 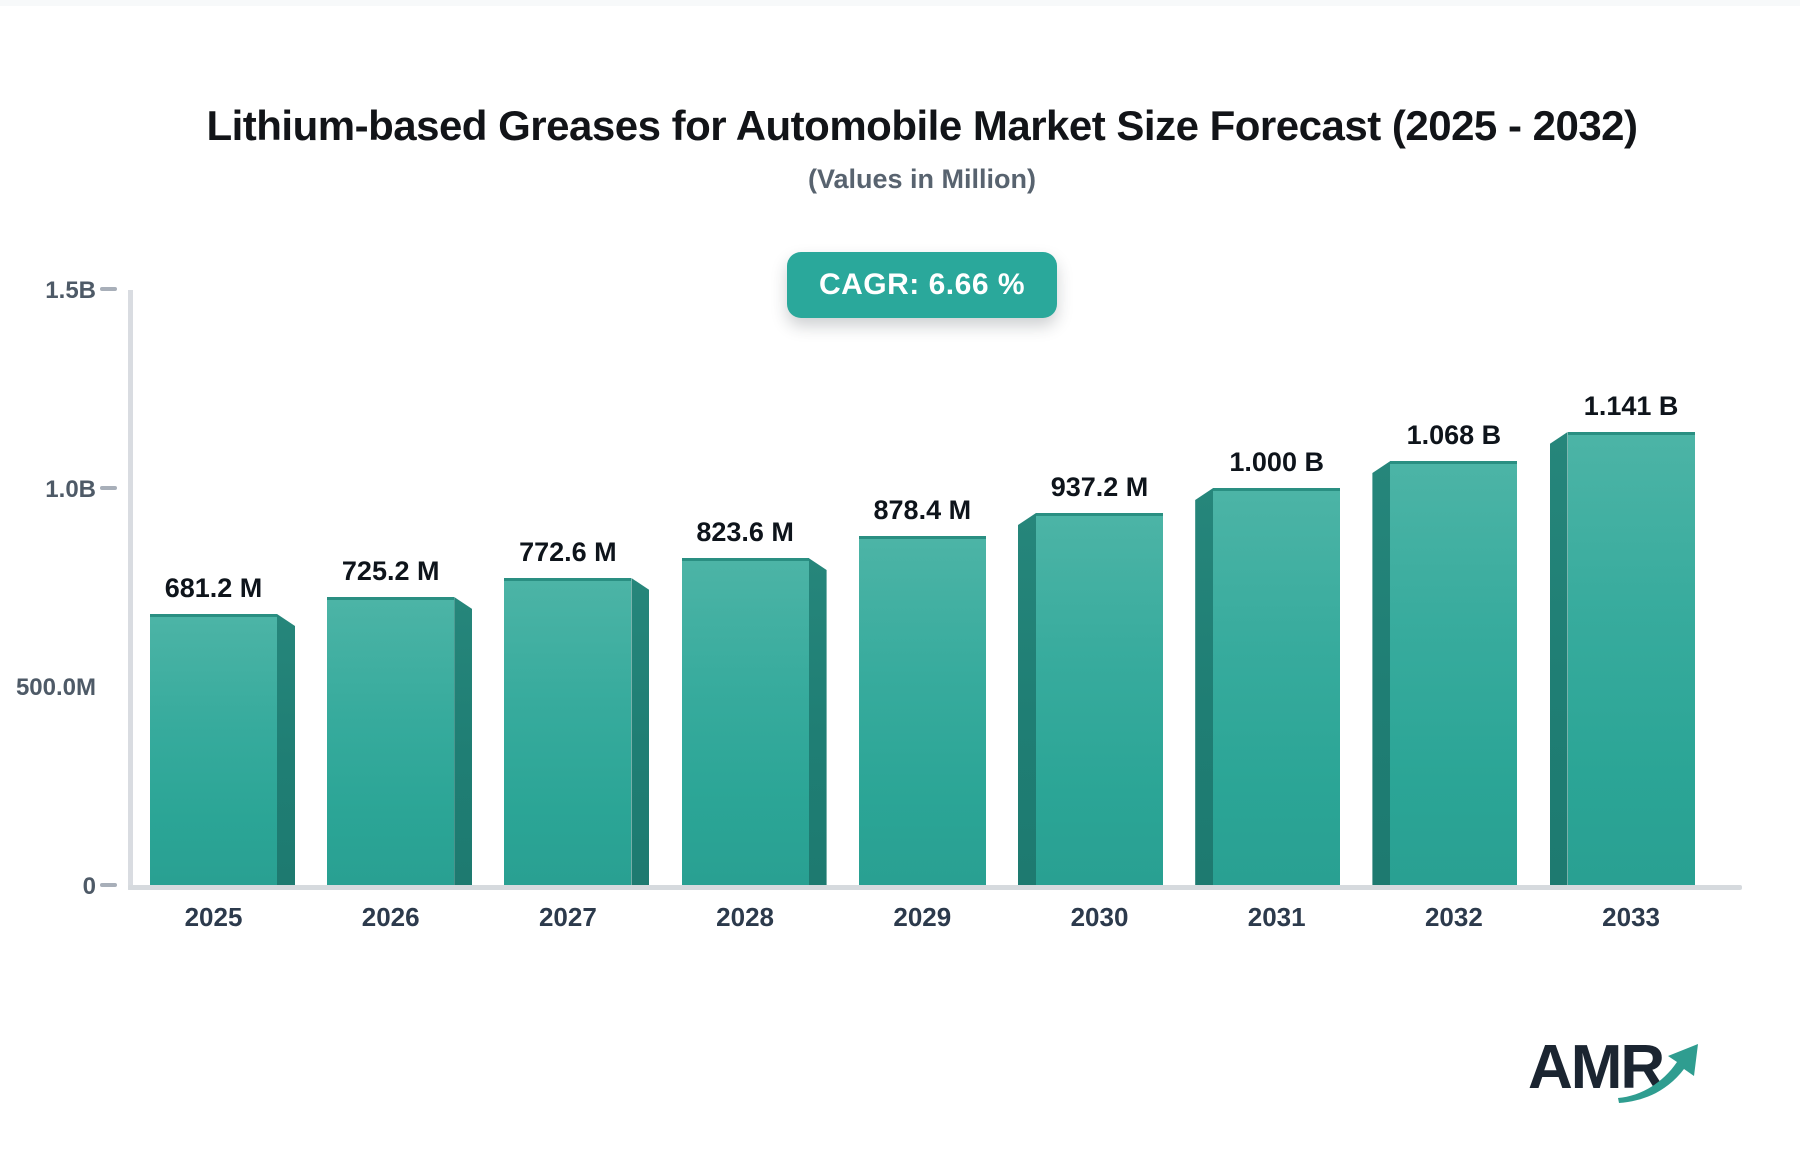 I want to click on bar-2027, so click(x=568, y=731).